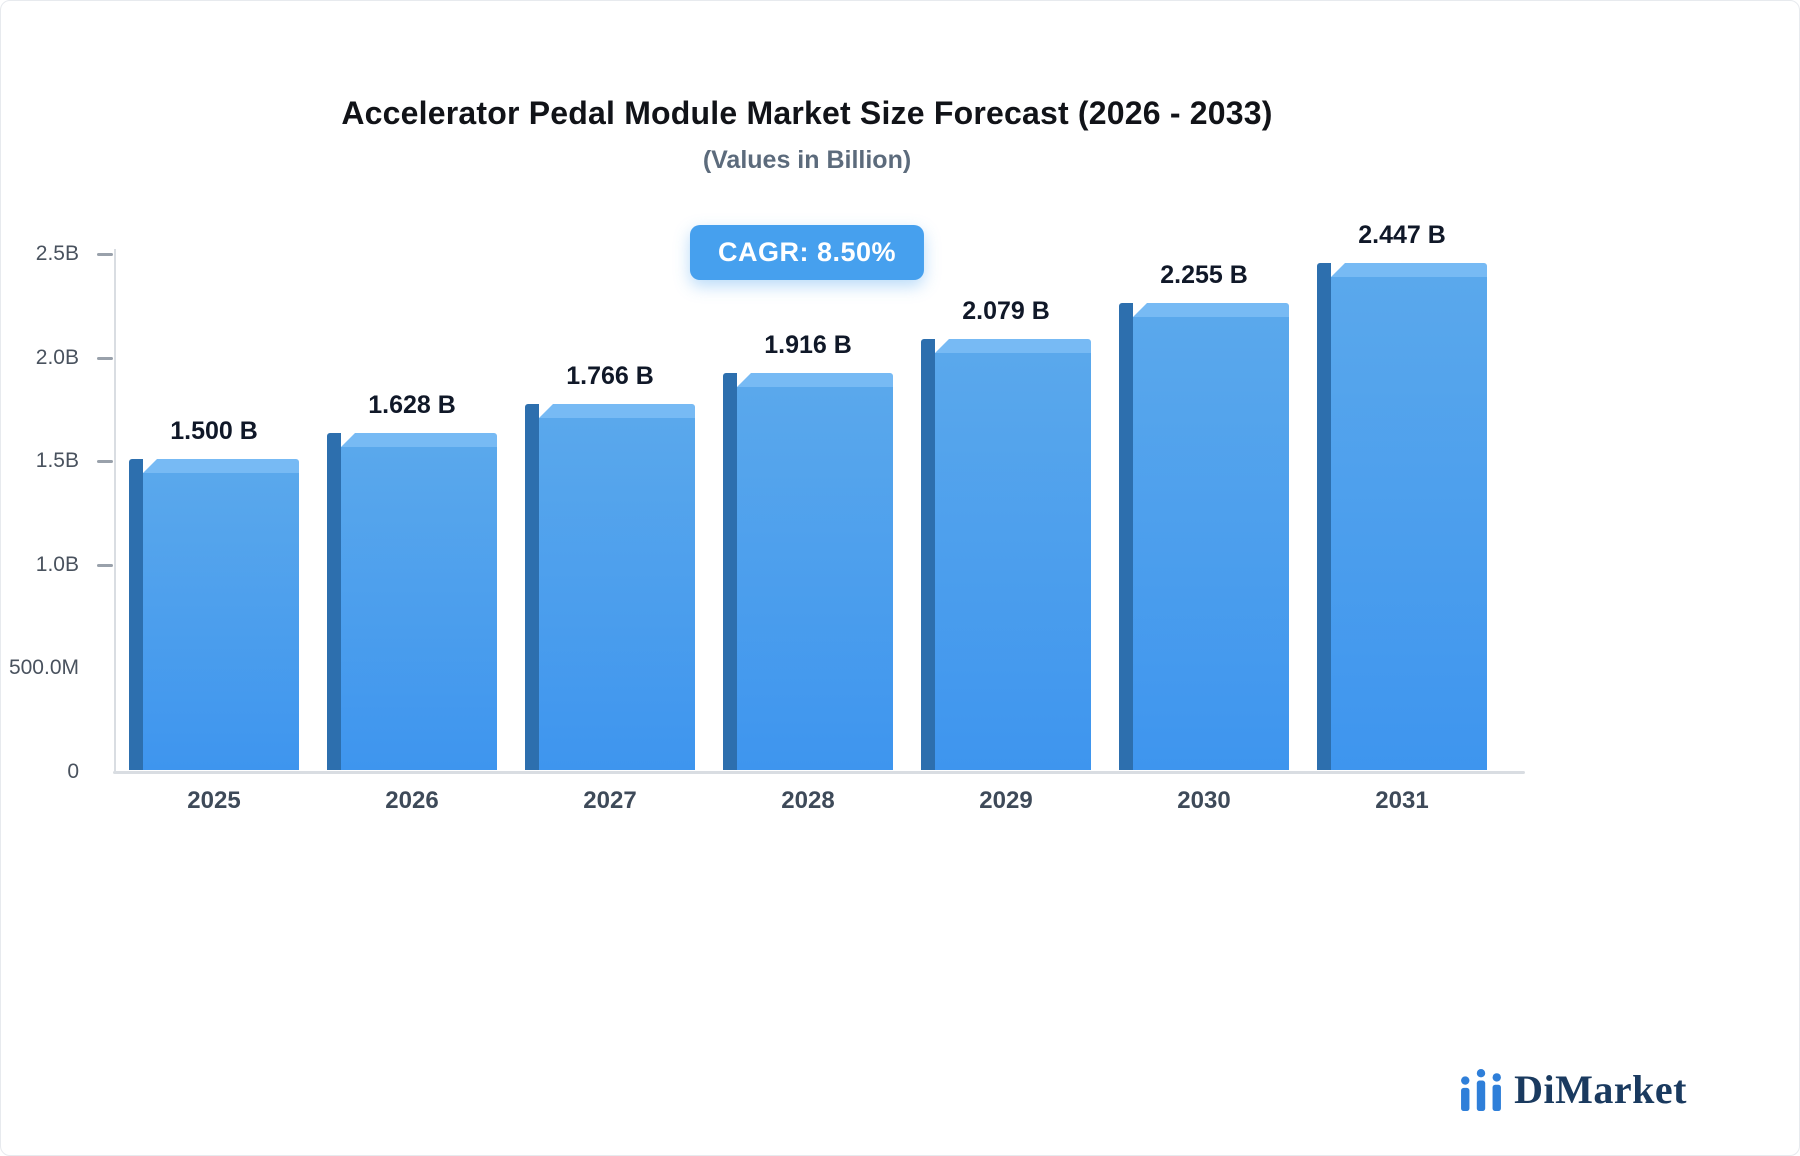  Describe the element at coordinates (808, 345) in the screenshot. I see `bar-value-2028: 1.916 B` at that location.